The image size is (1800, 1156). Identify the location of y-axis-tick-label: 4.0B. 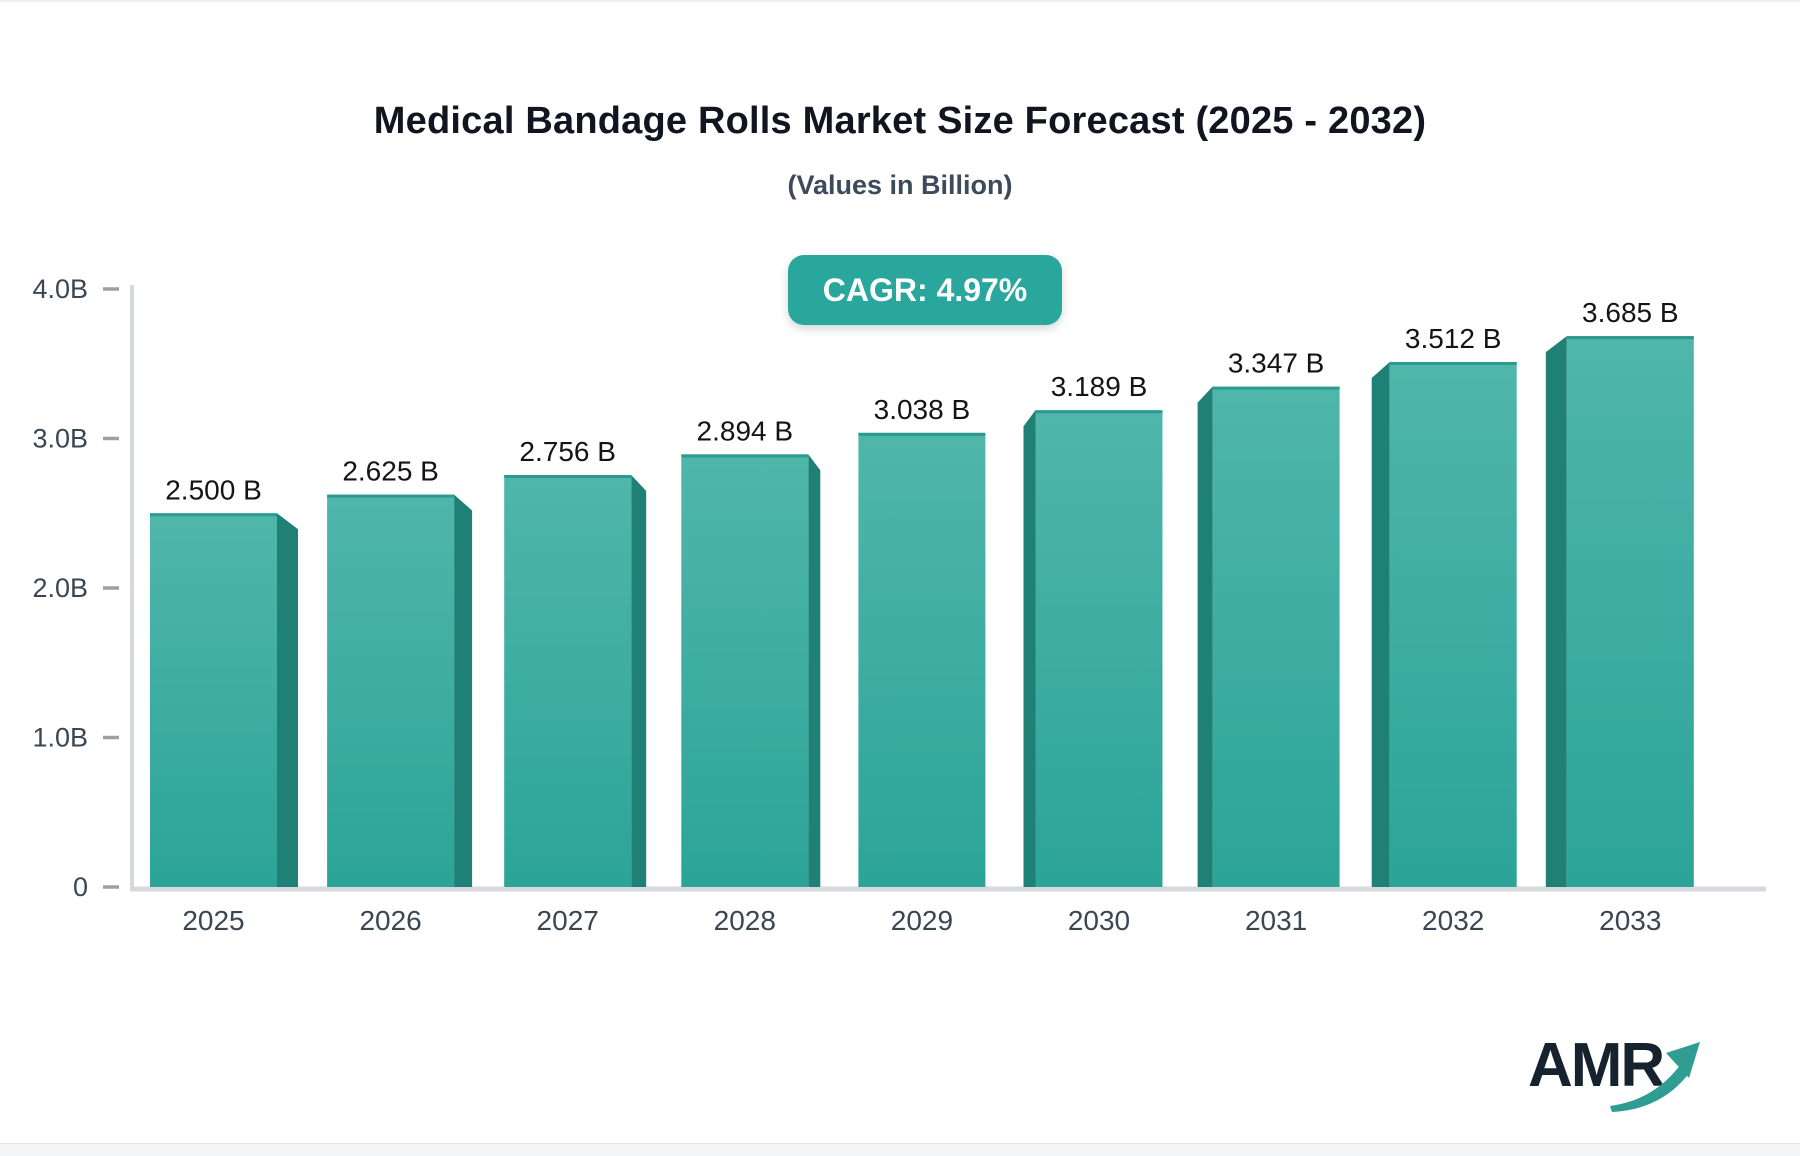
(60, 289).